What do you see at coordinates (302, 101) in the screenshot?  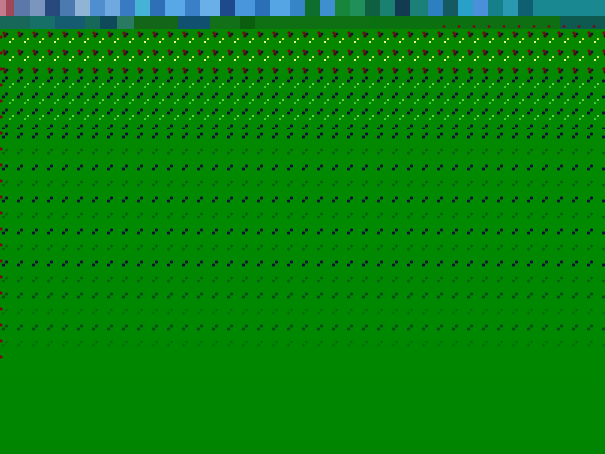 I see `field-zone-marks-with-dots` at bounding box center [302, 101].